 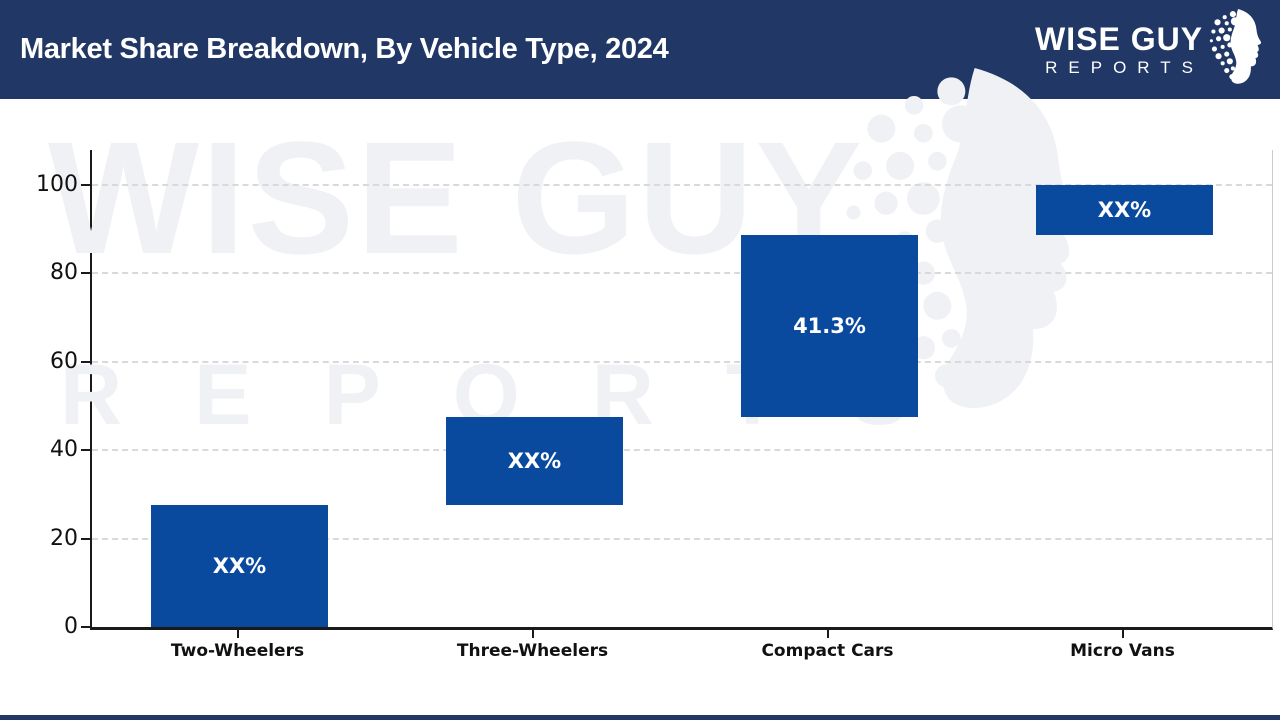 What do you see at coordinates (1237, 50) in the screenshot?
I see `wiseguy-head-icon` at bounding box center [1237, 50].